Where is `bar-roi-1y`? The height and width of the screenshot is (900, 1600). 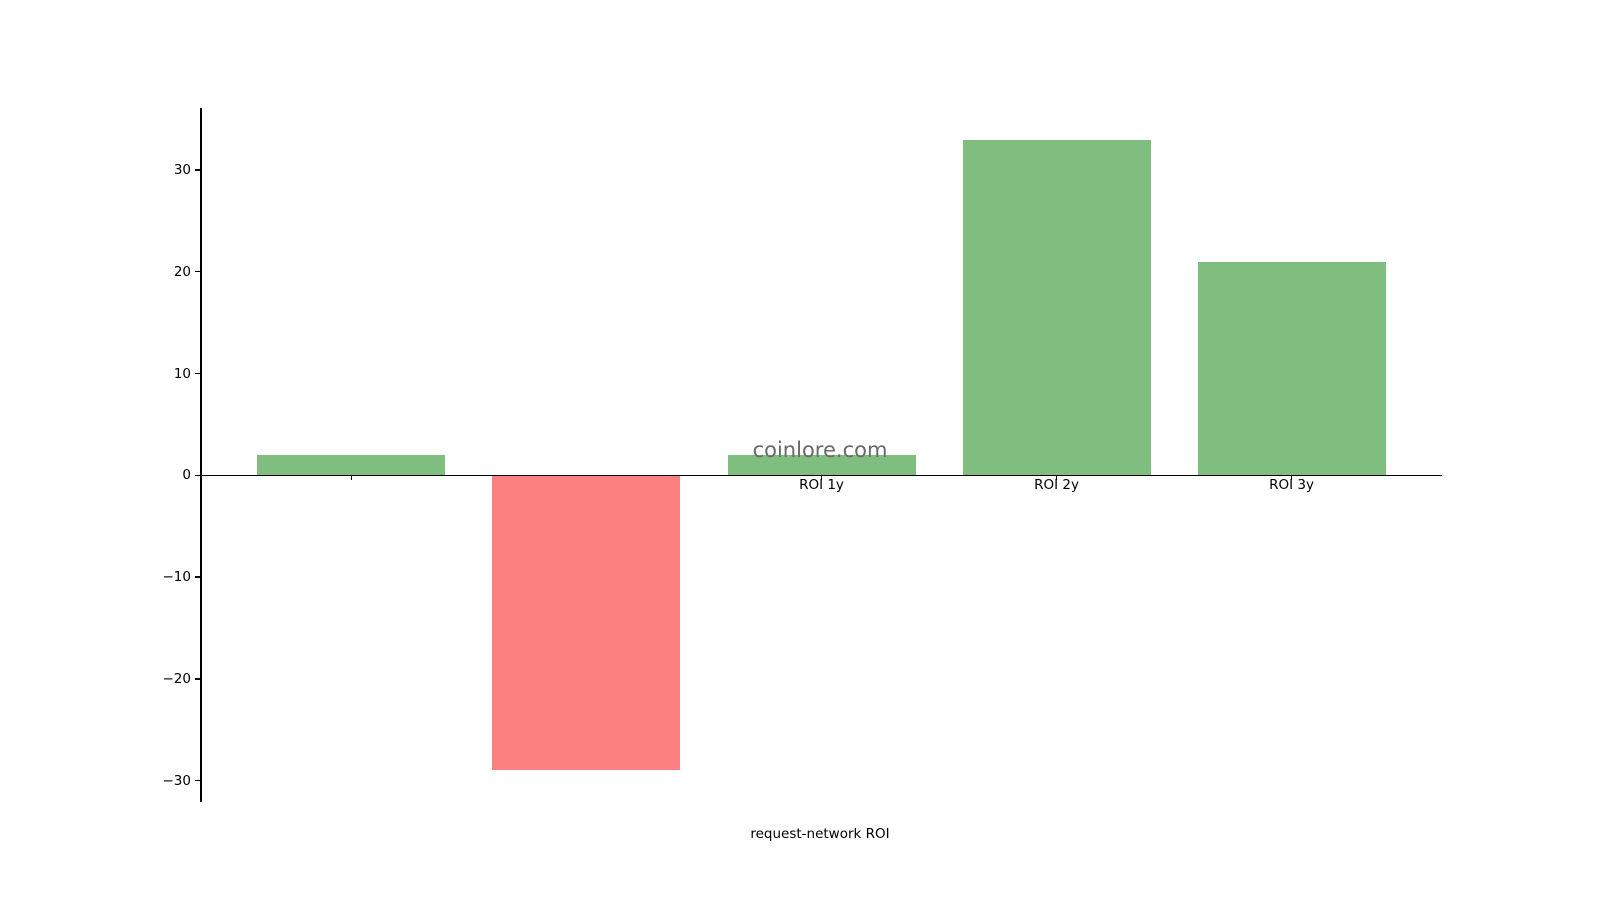 bar-roi-1y is located at coordinates (821, 465).